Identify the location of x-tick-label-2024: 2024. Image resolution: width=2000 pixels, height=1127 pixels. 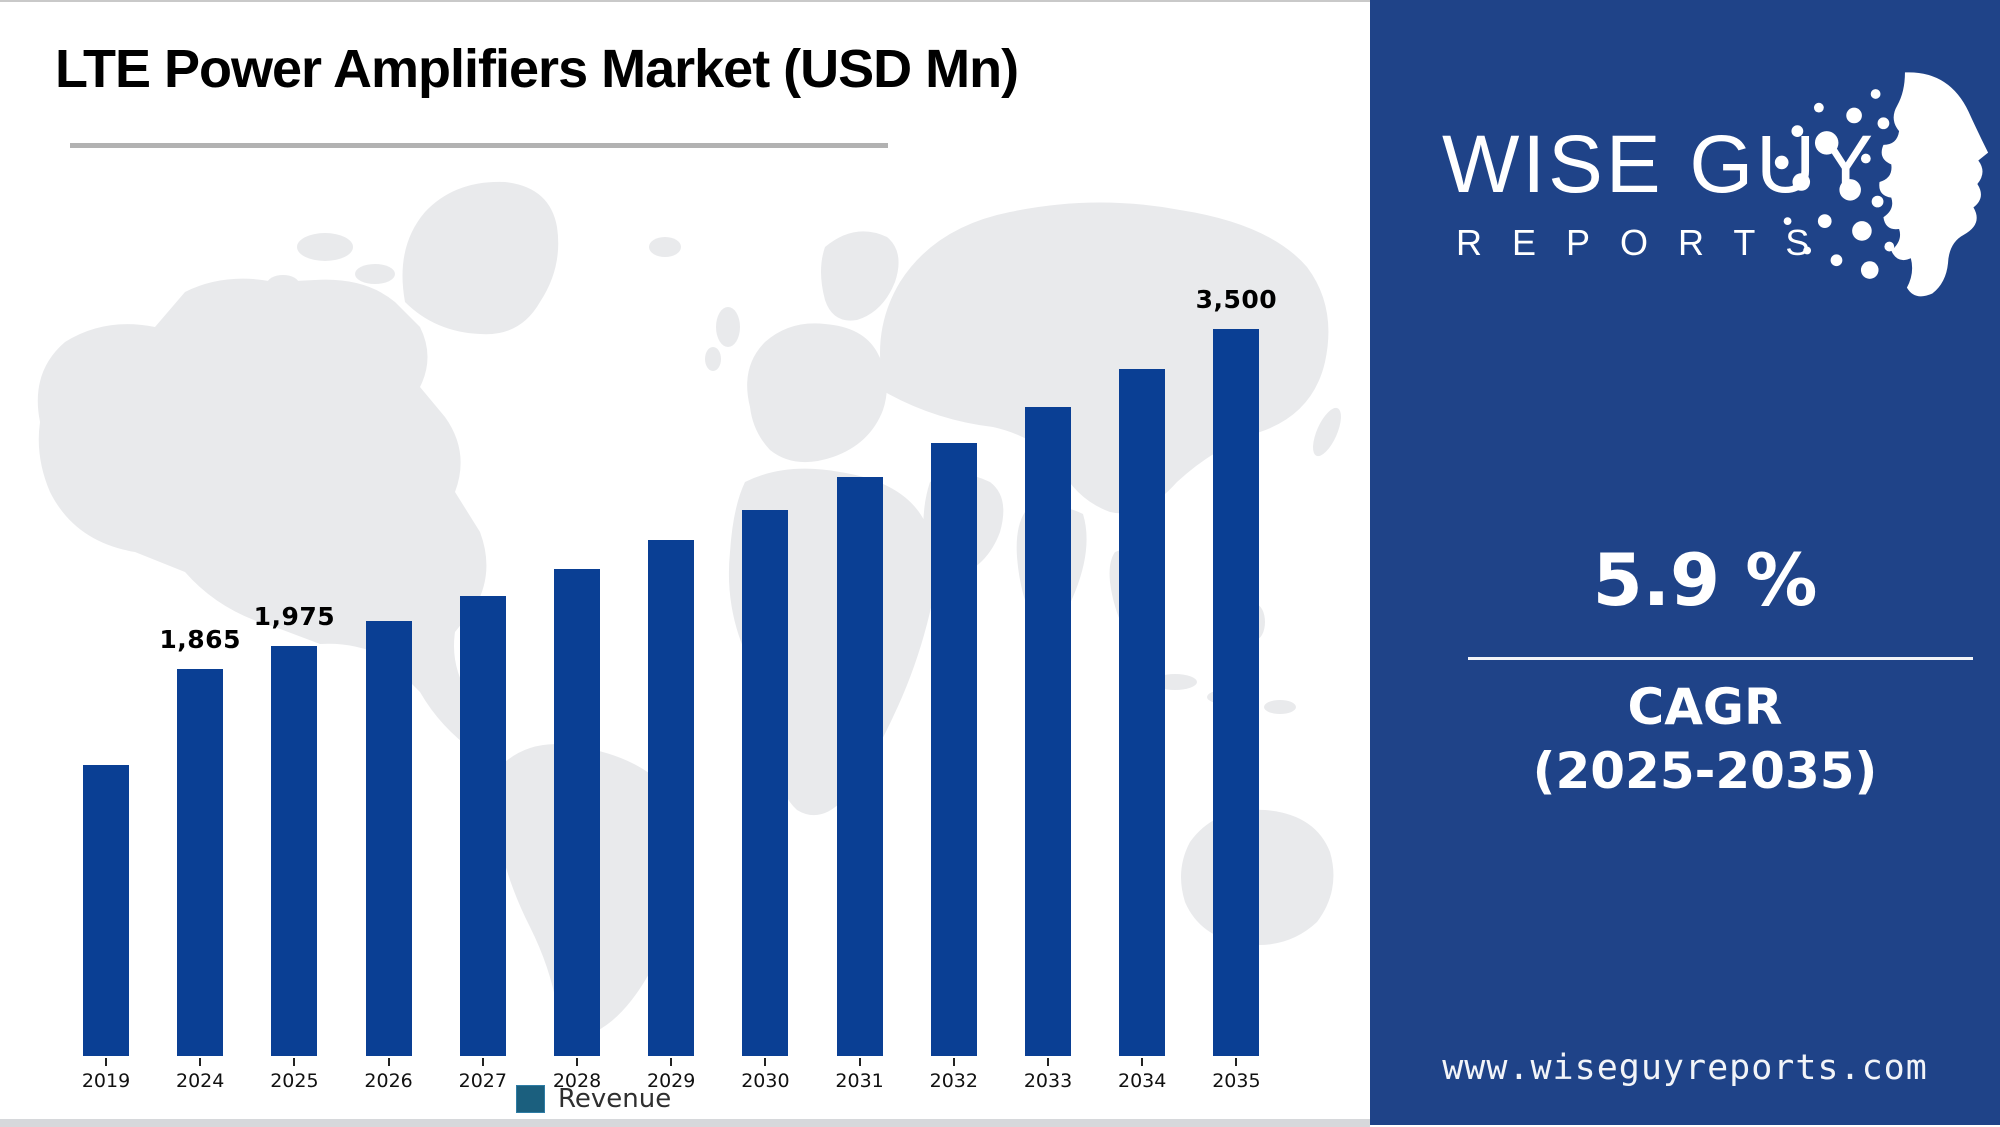
(200, 1081).